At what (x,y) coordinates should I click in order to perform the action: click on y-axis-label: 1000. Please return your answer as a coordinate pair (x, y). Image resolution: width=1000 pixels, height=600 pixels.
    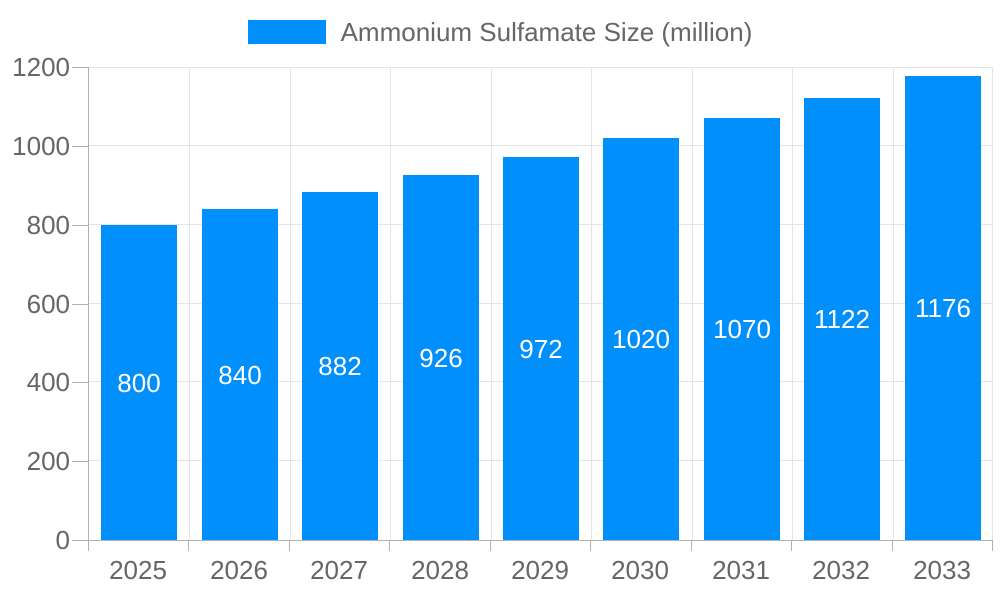
    Looking at the image, I should click on (41, 146).